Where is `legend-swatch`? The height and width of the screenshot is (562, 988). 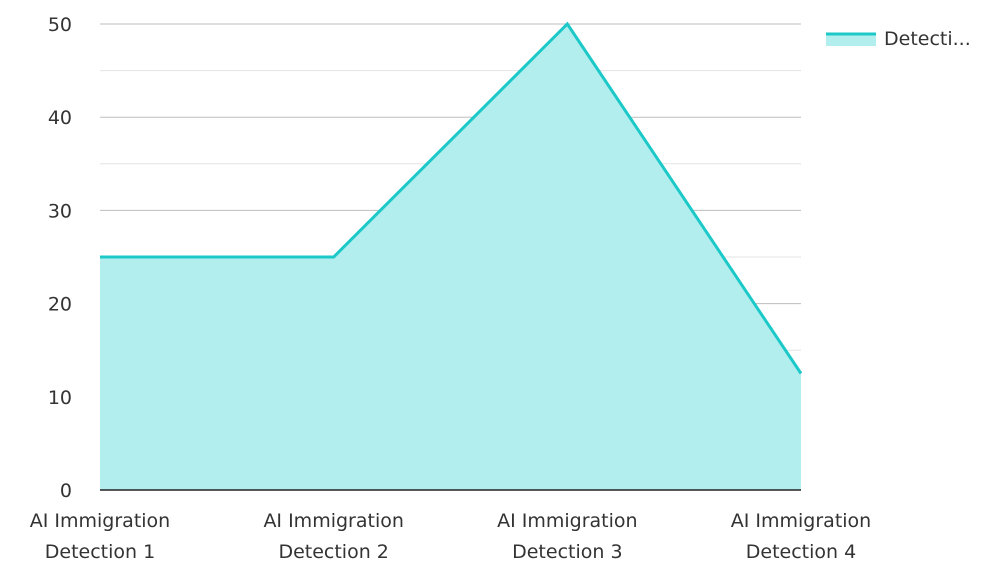 legend-swatch is located at coordinates (851, 39).